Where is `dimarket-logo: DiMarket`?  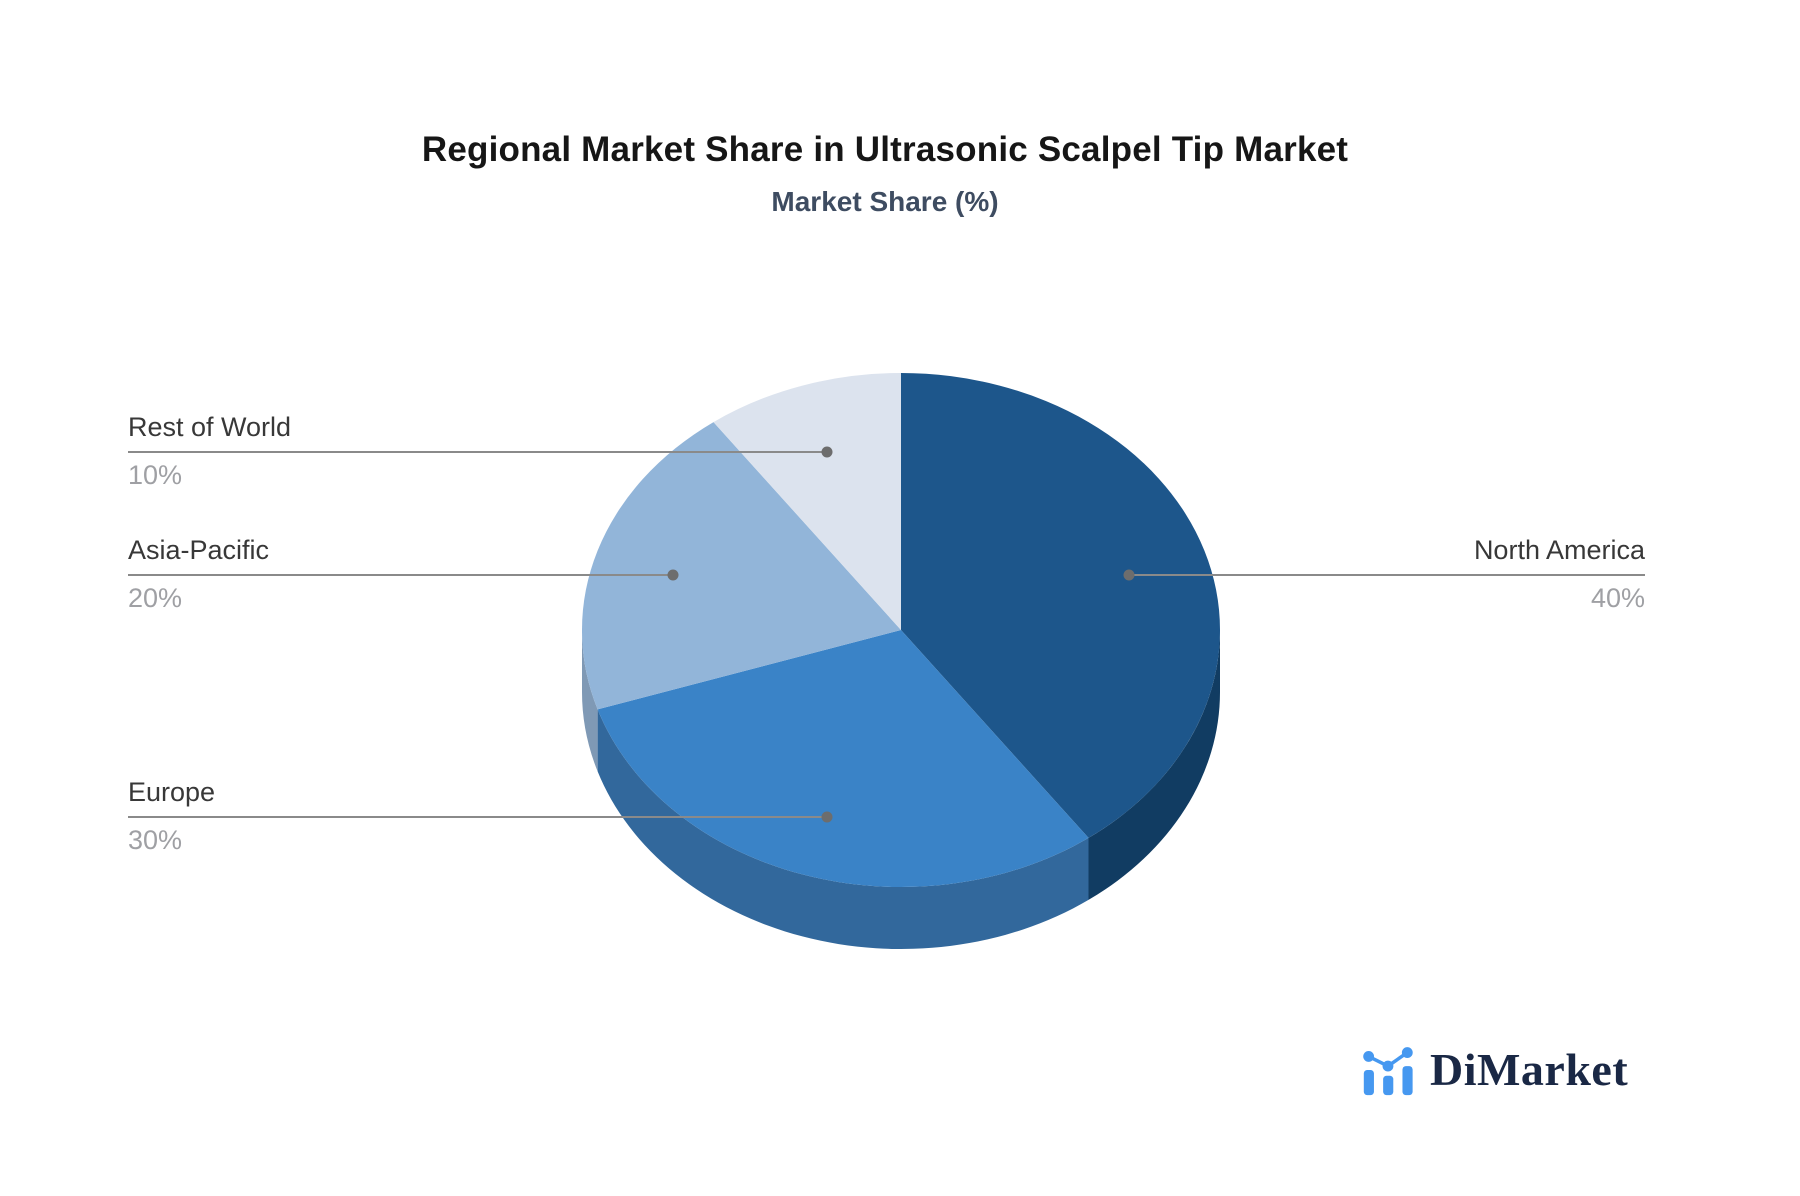
dimarket-logo: DiMarket is located at coordinates (1493, 1069).